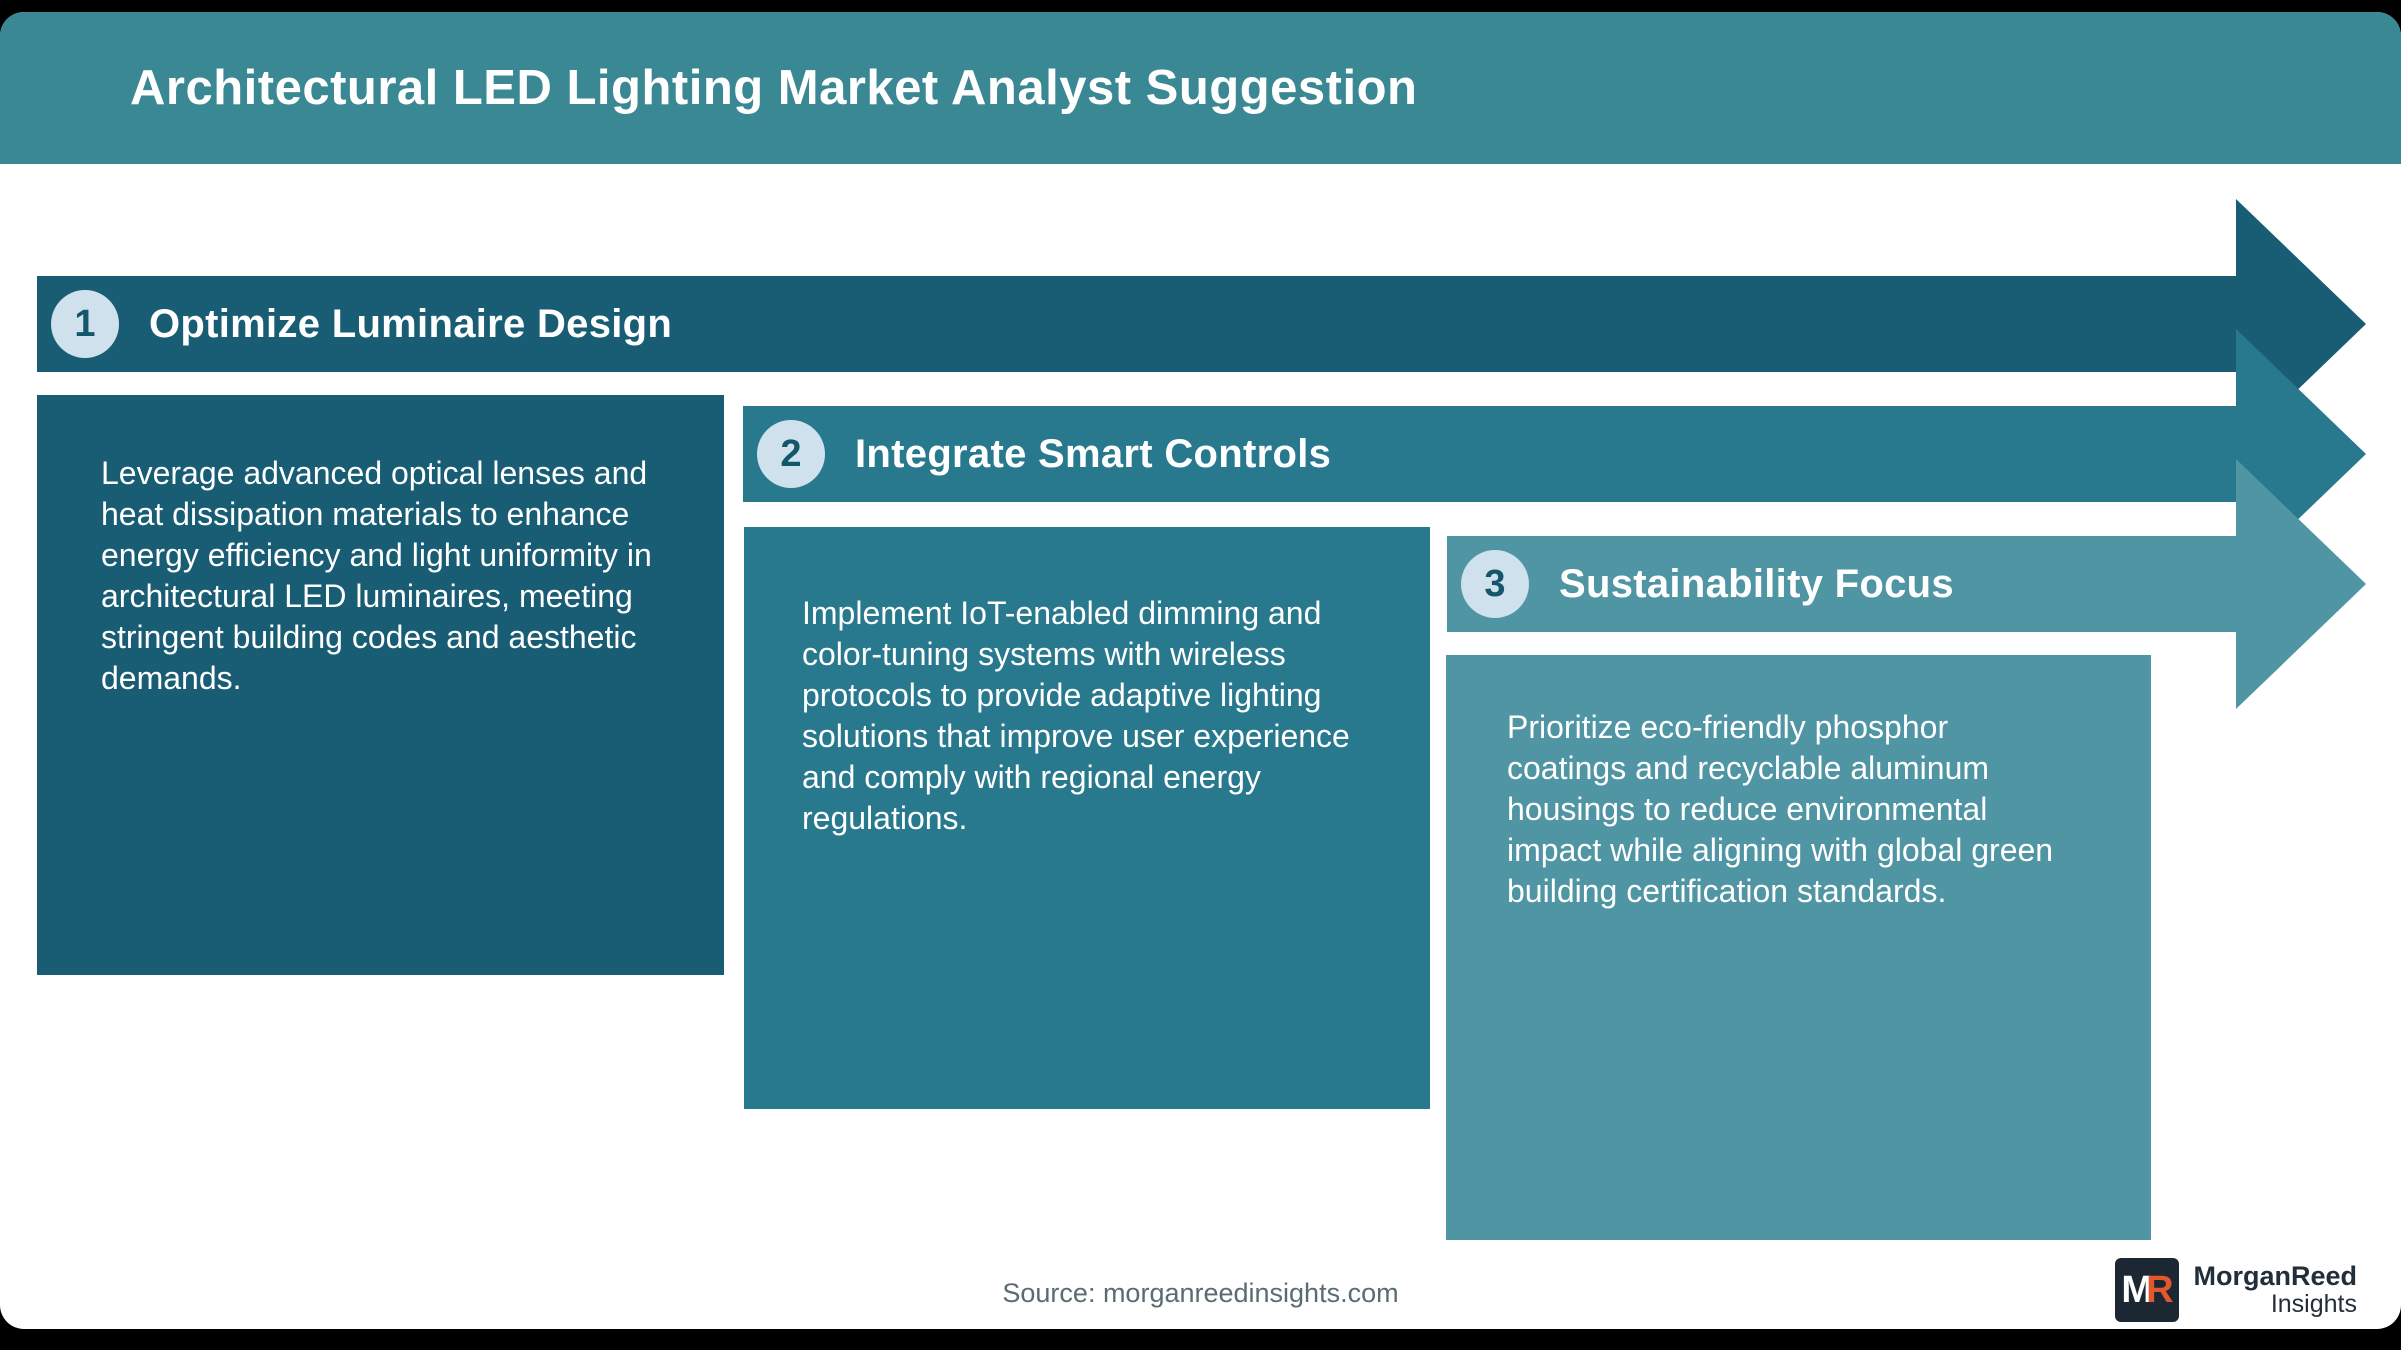 This screenshot has height=1350, width=2401. What do you see at coordinates (1136, 324) in the screenshot?
I see `step-1-arrow-band: 1 Optimize Luminaire Design` at bounding box center [1136, 324].